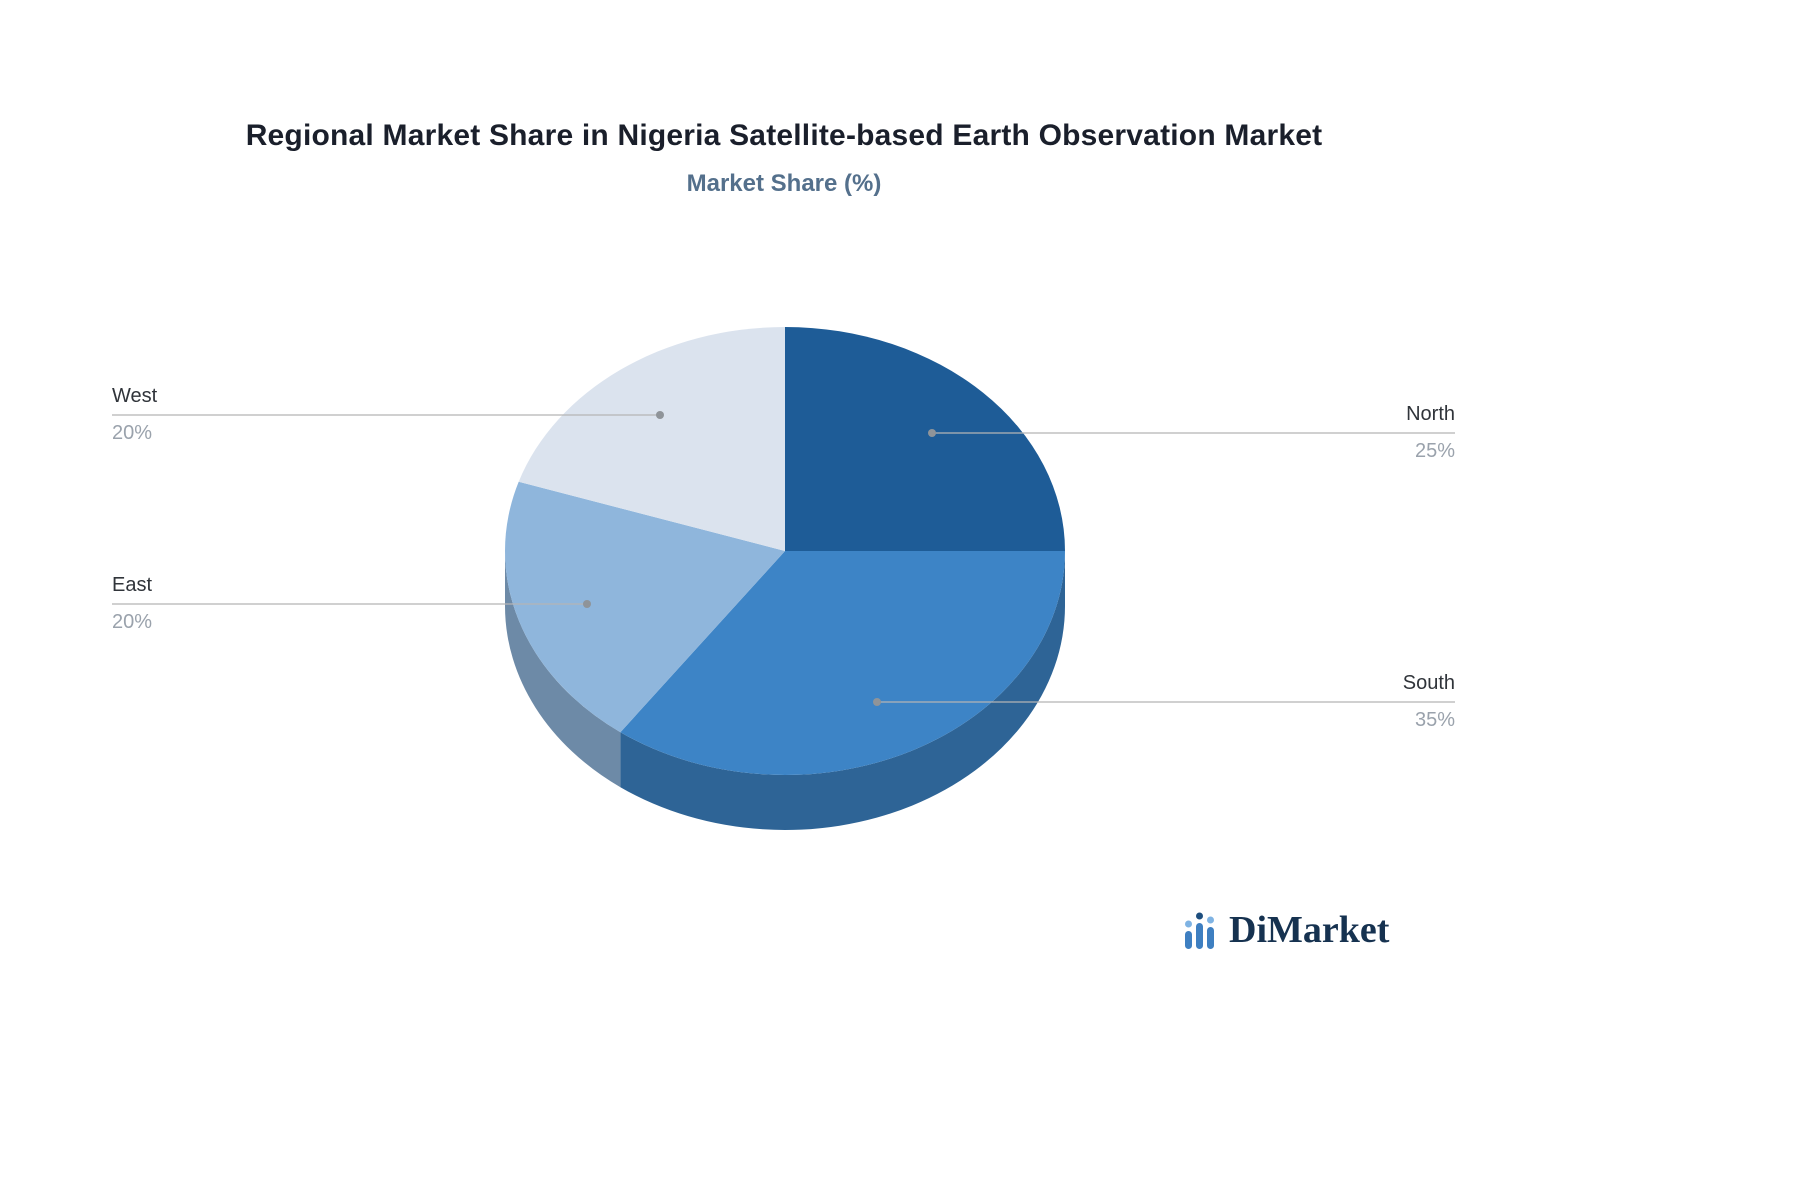 This screenshot has width=1800, height=1196. I want to click on pie-slice-north, so click(925, 439).